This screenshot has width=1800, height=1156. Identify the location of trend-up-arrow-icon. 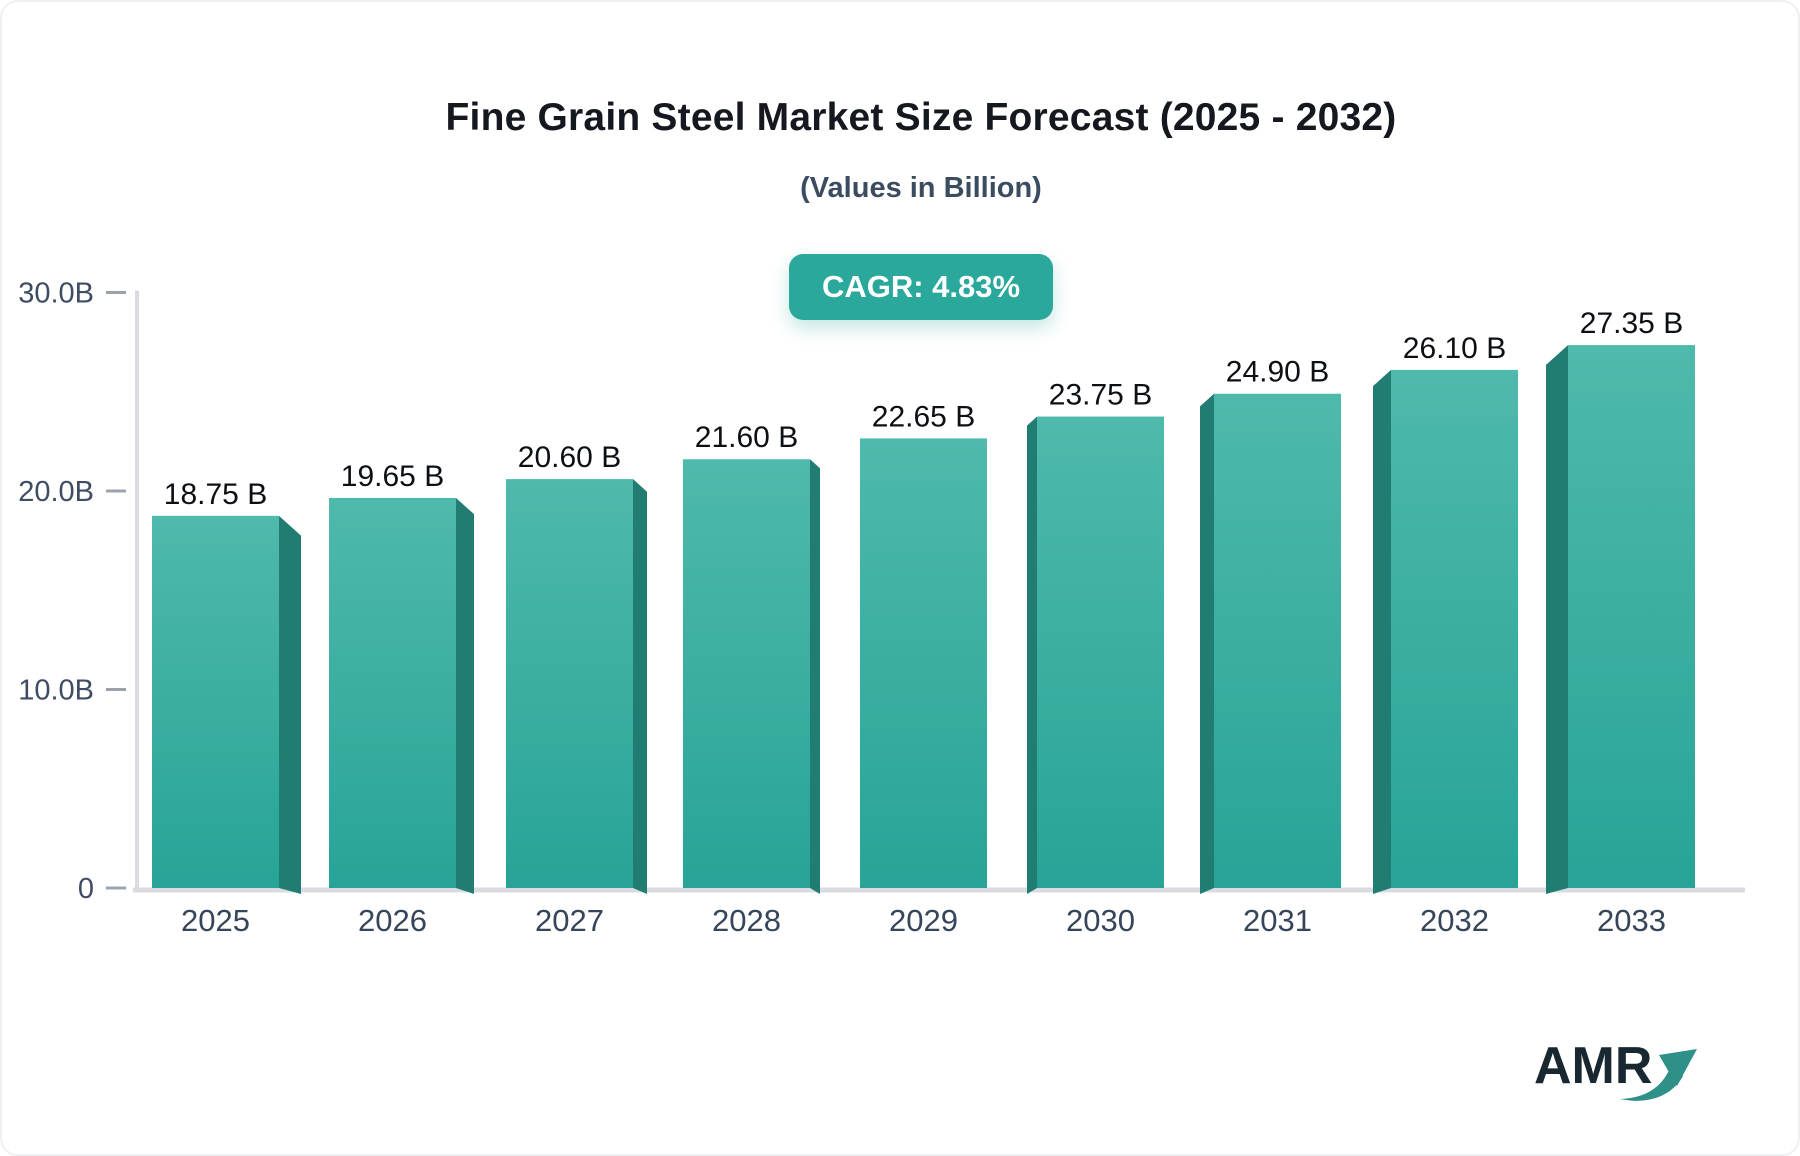
(1658, 1075).